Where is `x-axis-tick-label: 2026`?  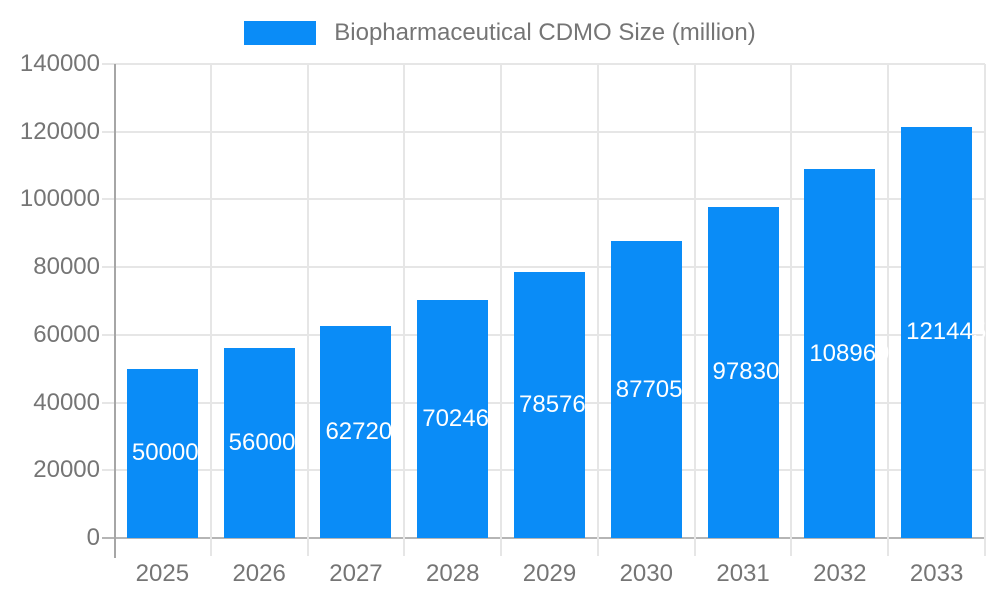
x-axis-tick-label: 2026 is located at coordinates (259, 573).